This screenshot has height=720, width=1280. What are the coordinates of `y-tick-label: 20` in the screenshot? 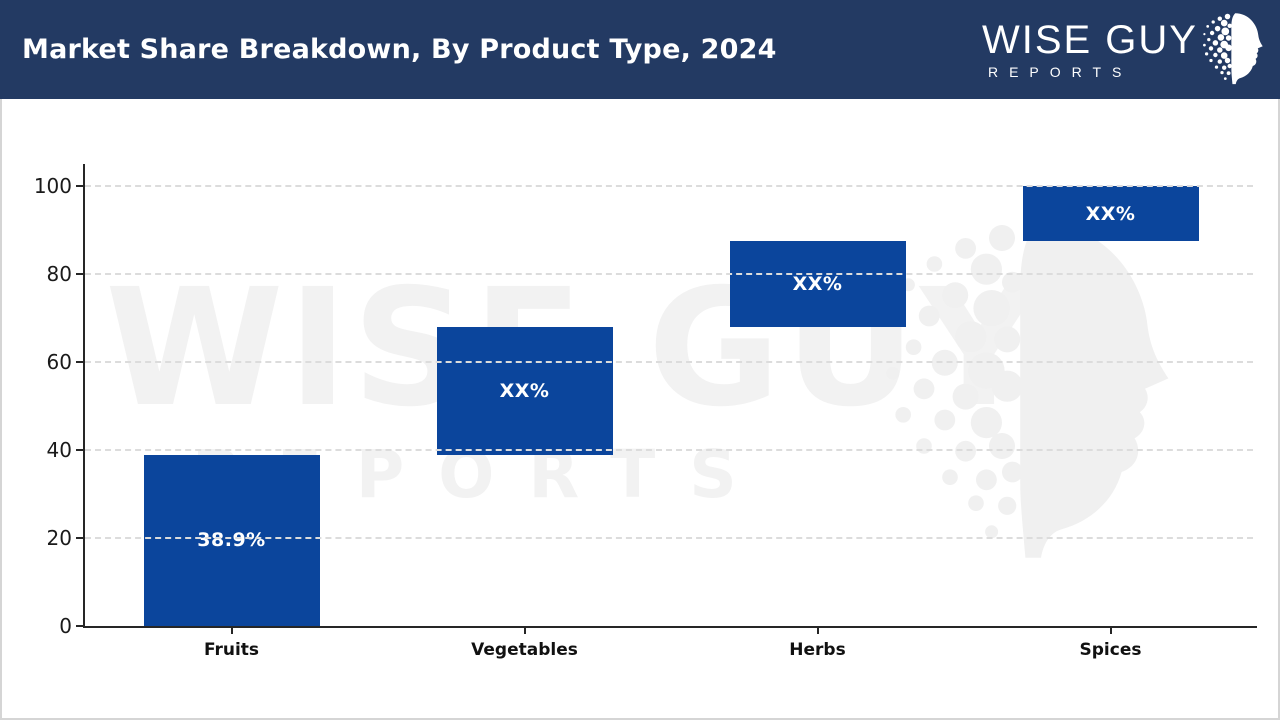 It's located at (59, 538).